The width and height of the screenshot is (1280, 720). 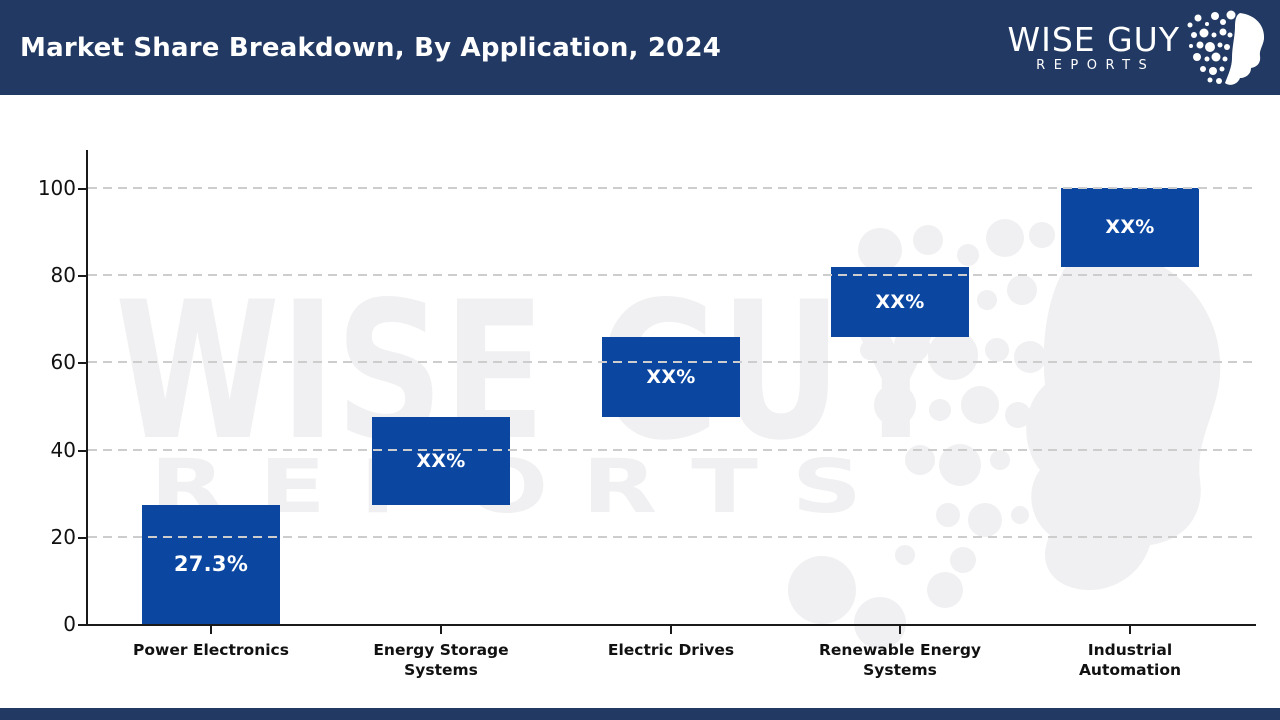 What do you see at coordinates (56, 188) in the screenshot?
I see `y-tick-label: 100` at bounding box center [56, 188].